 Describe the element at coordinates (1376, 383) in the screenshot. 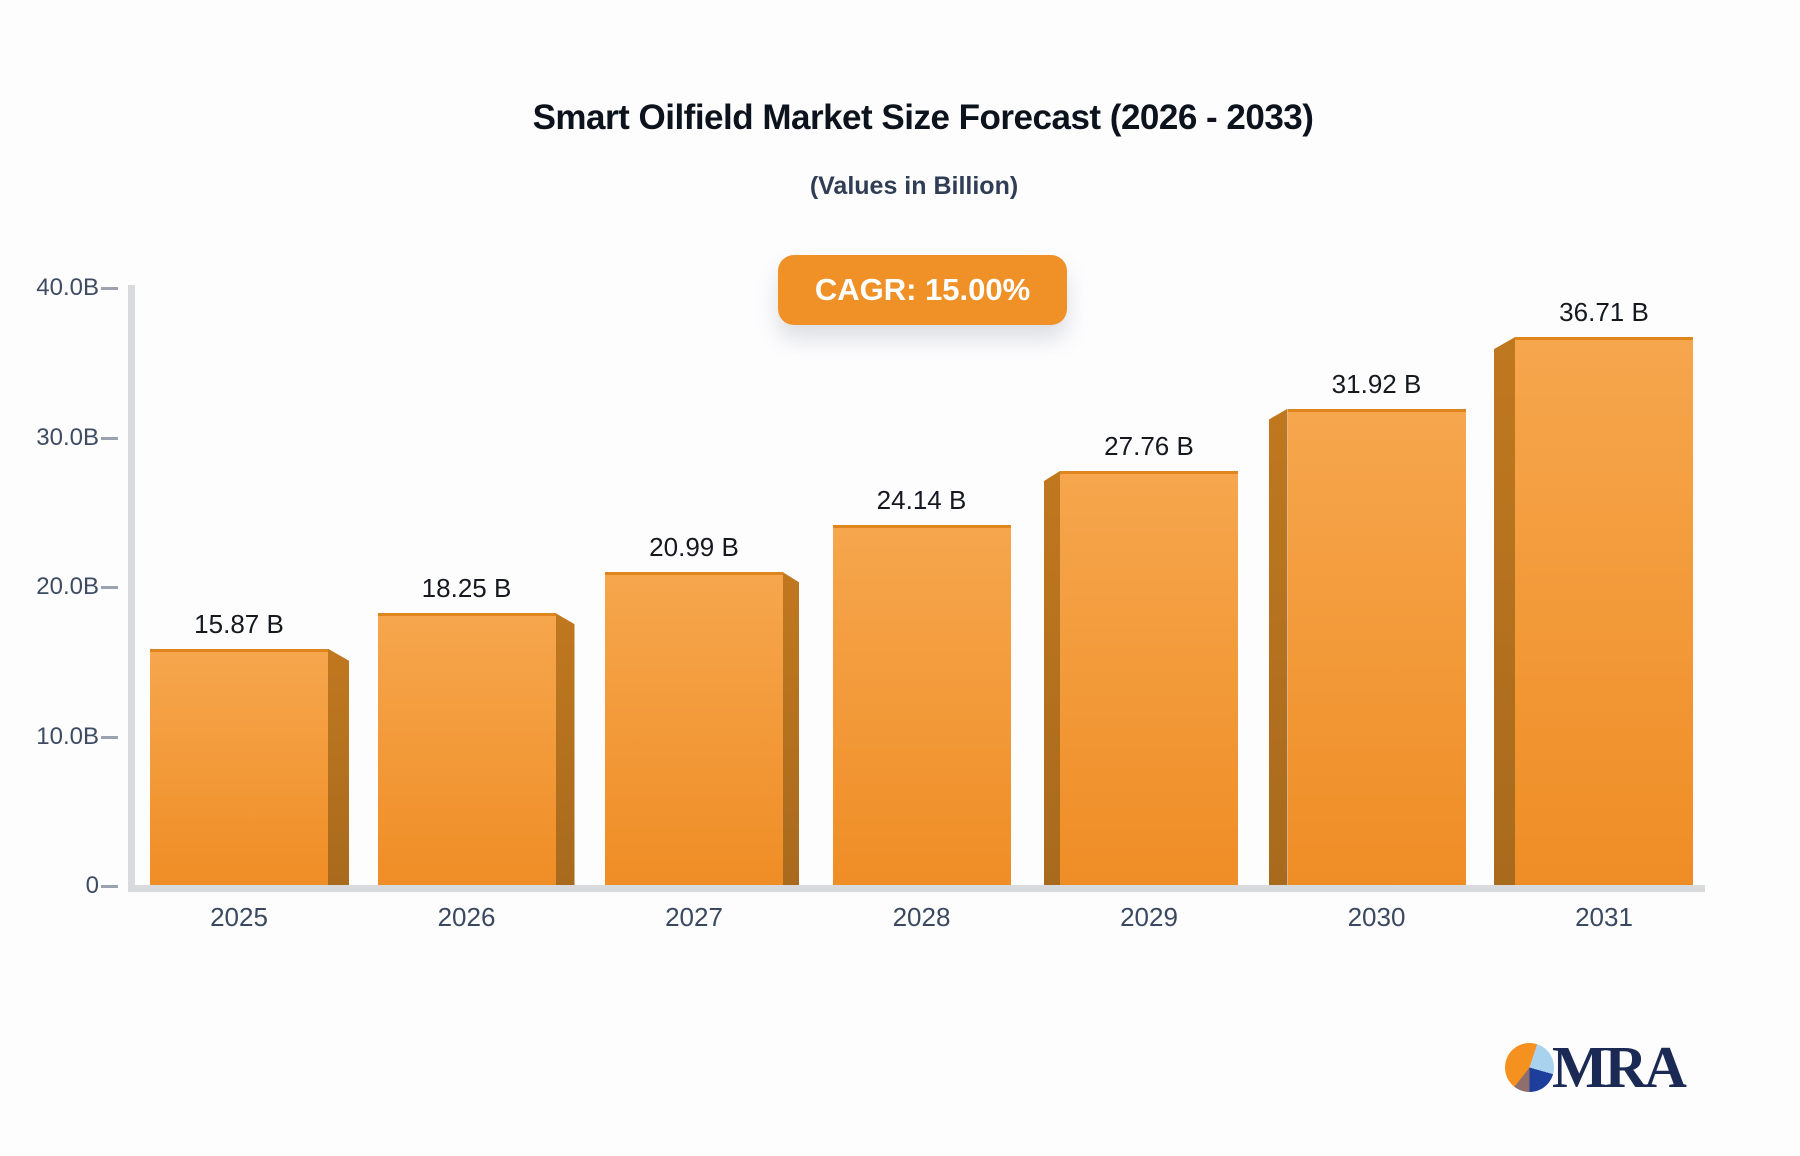

I see `bar-value-label: 31.92 B` at that location.